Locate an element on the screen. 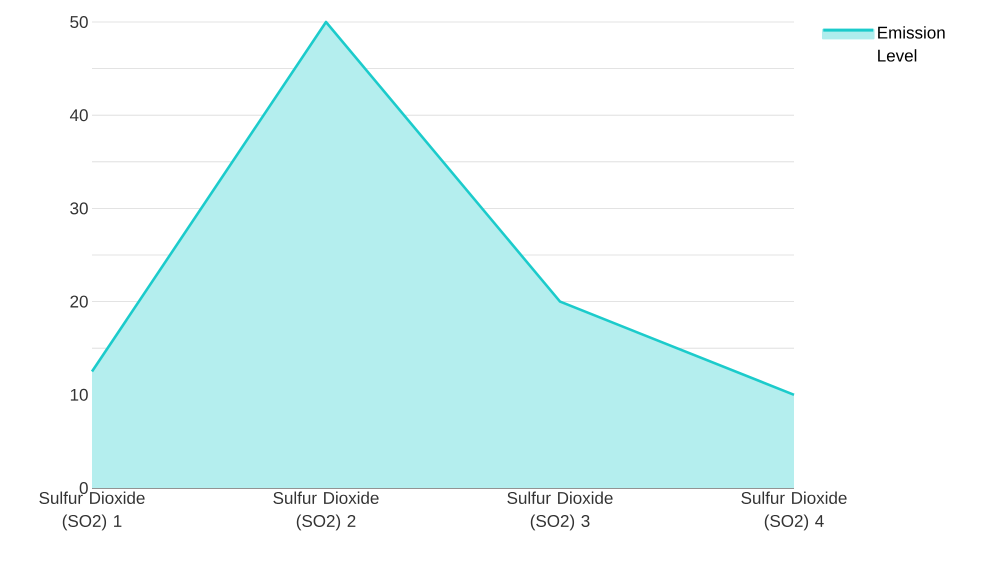  legend-label: Emission Level is located at coordinates (911, 44).